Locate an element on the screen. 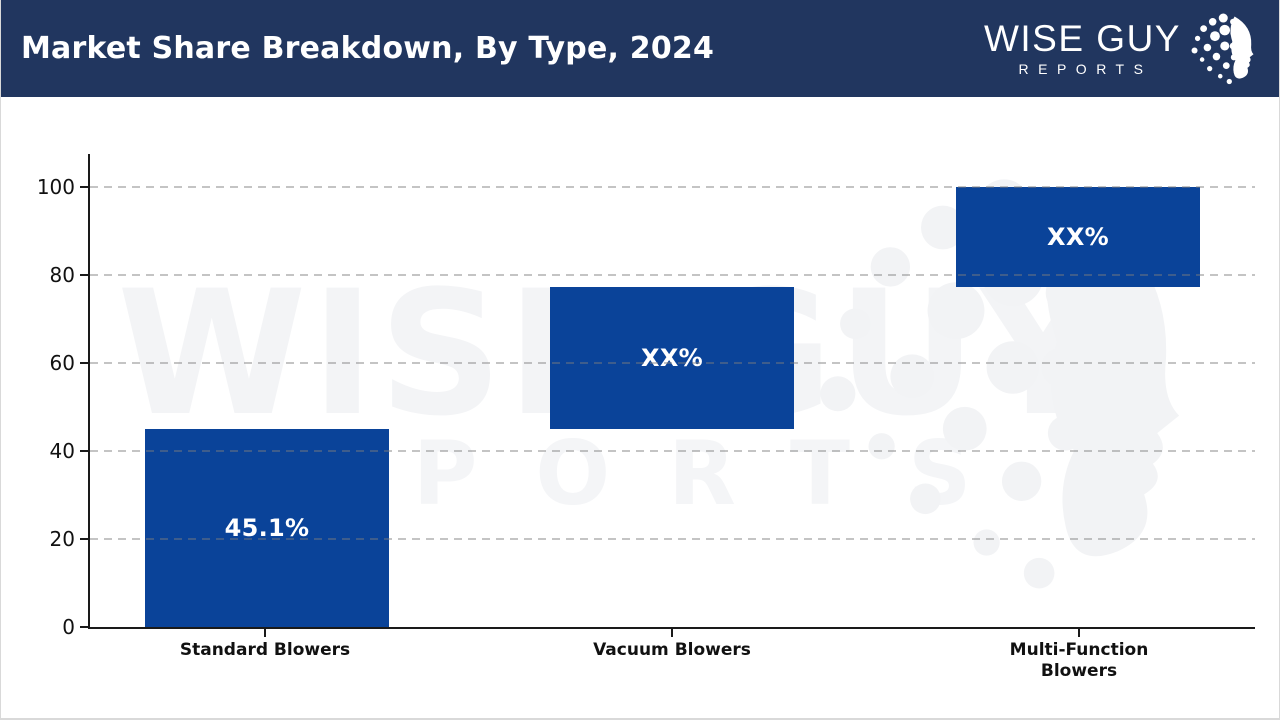 The height and width of the screenshot is (720, 1280). logo-text: WISE GUY REPORTS is located at coordinates (1082, 47).